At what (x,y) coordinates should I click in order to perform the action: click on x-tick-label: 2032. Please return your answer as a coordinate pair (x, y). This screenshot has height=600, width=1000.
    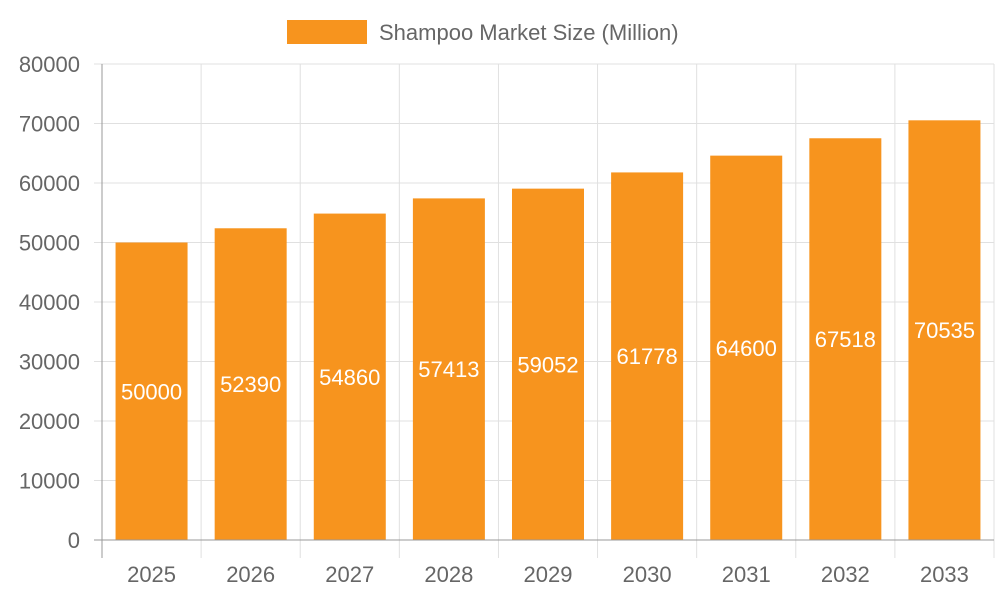
    Looking at the image, I should click on (845, 574).